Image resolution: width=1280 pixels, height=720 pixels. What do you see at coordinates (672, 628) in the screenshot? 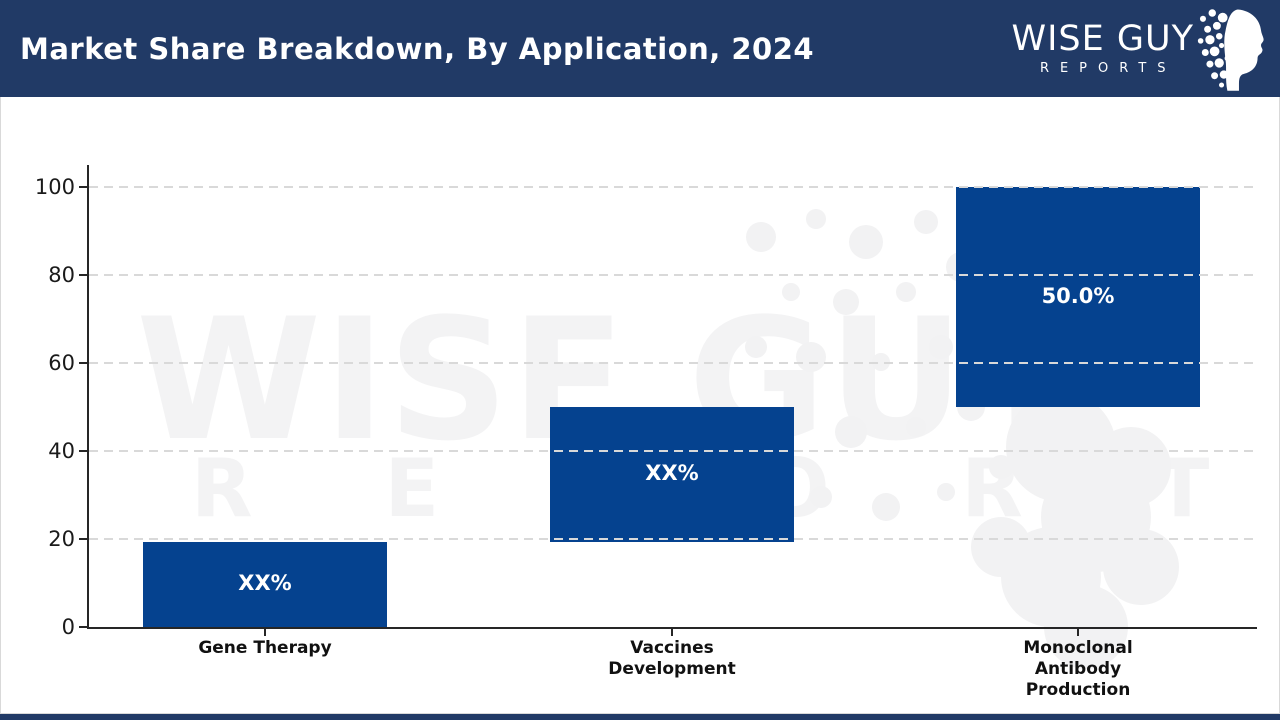
I see `x-axis-line` at bounding box center [672, 628].